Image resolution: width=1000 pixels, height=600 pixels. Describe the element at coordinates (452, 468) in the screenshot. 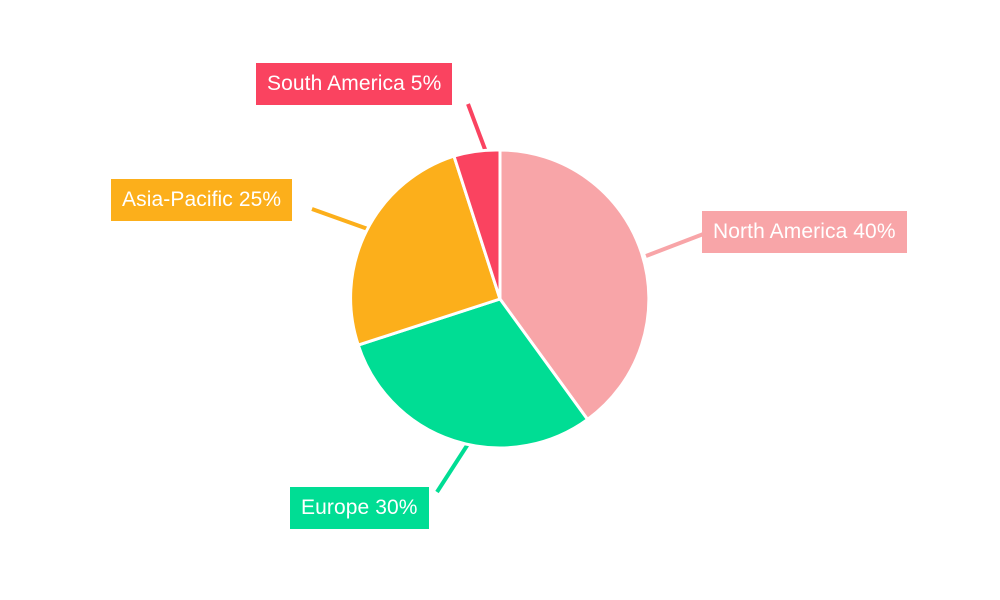

I see `leader-line-europe` at that location.